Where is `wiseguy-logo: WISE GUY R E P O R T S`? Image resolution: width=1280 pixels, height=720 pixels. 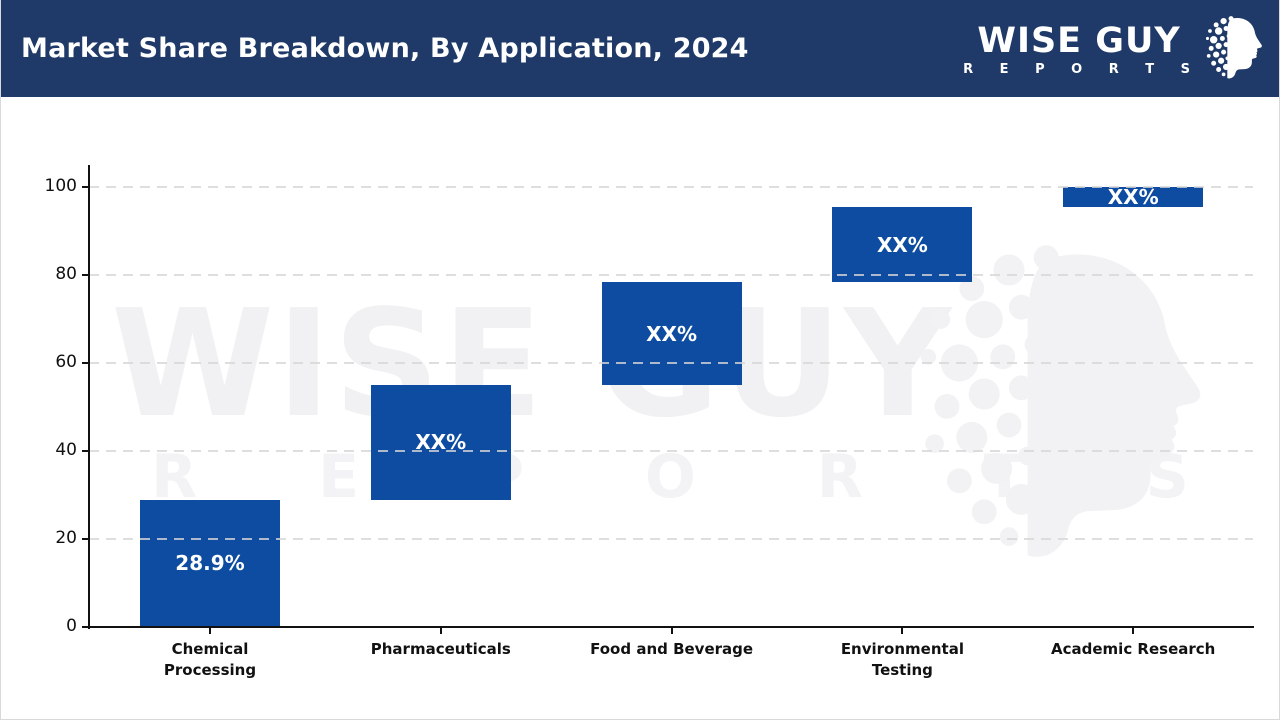
wiseguy-logo: WISE GUY R E P O R T S is located at coordinates (1112, 49).